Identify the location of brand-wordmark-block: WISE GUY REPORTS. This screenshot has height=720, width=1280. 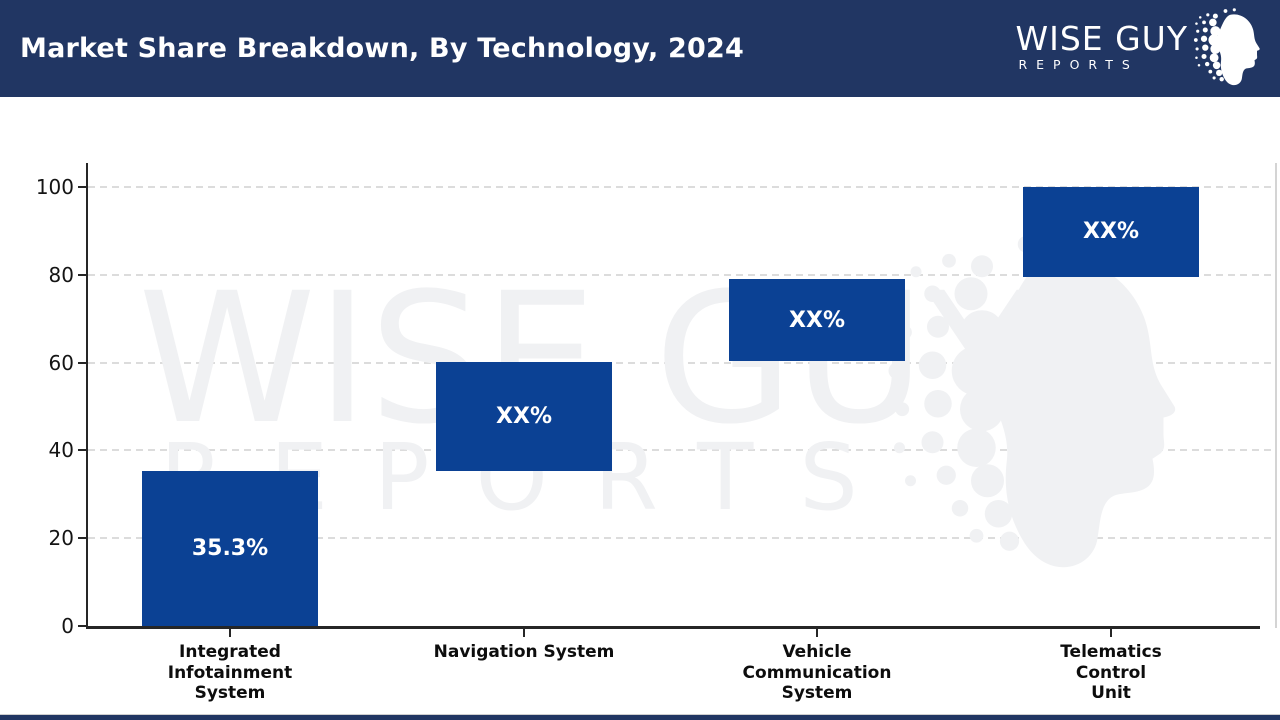
(1101, 45).